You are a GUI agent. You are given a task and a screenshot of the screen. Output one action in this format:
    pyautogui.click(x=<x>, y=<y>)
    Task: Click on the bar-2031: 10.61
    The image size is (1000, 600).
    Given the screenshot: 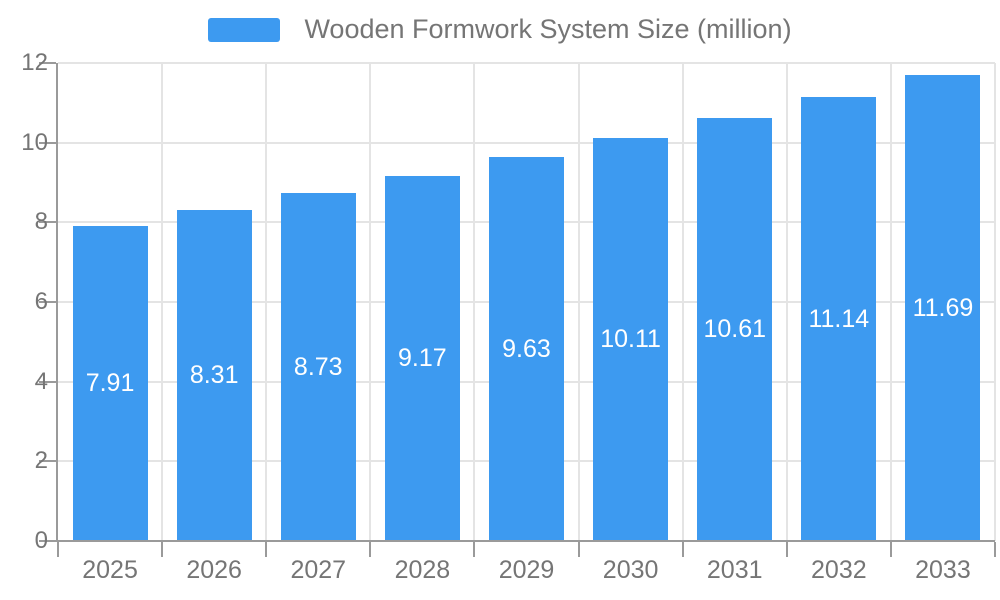 What is the action you would take?
    pyautogui.click(x=735, y=329)
    